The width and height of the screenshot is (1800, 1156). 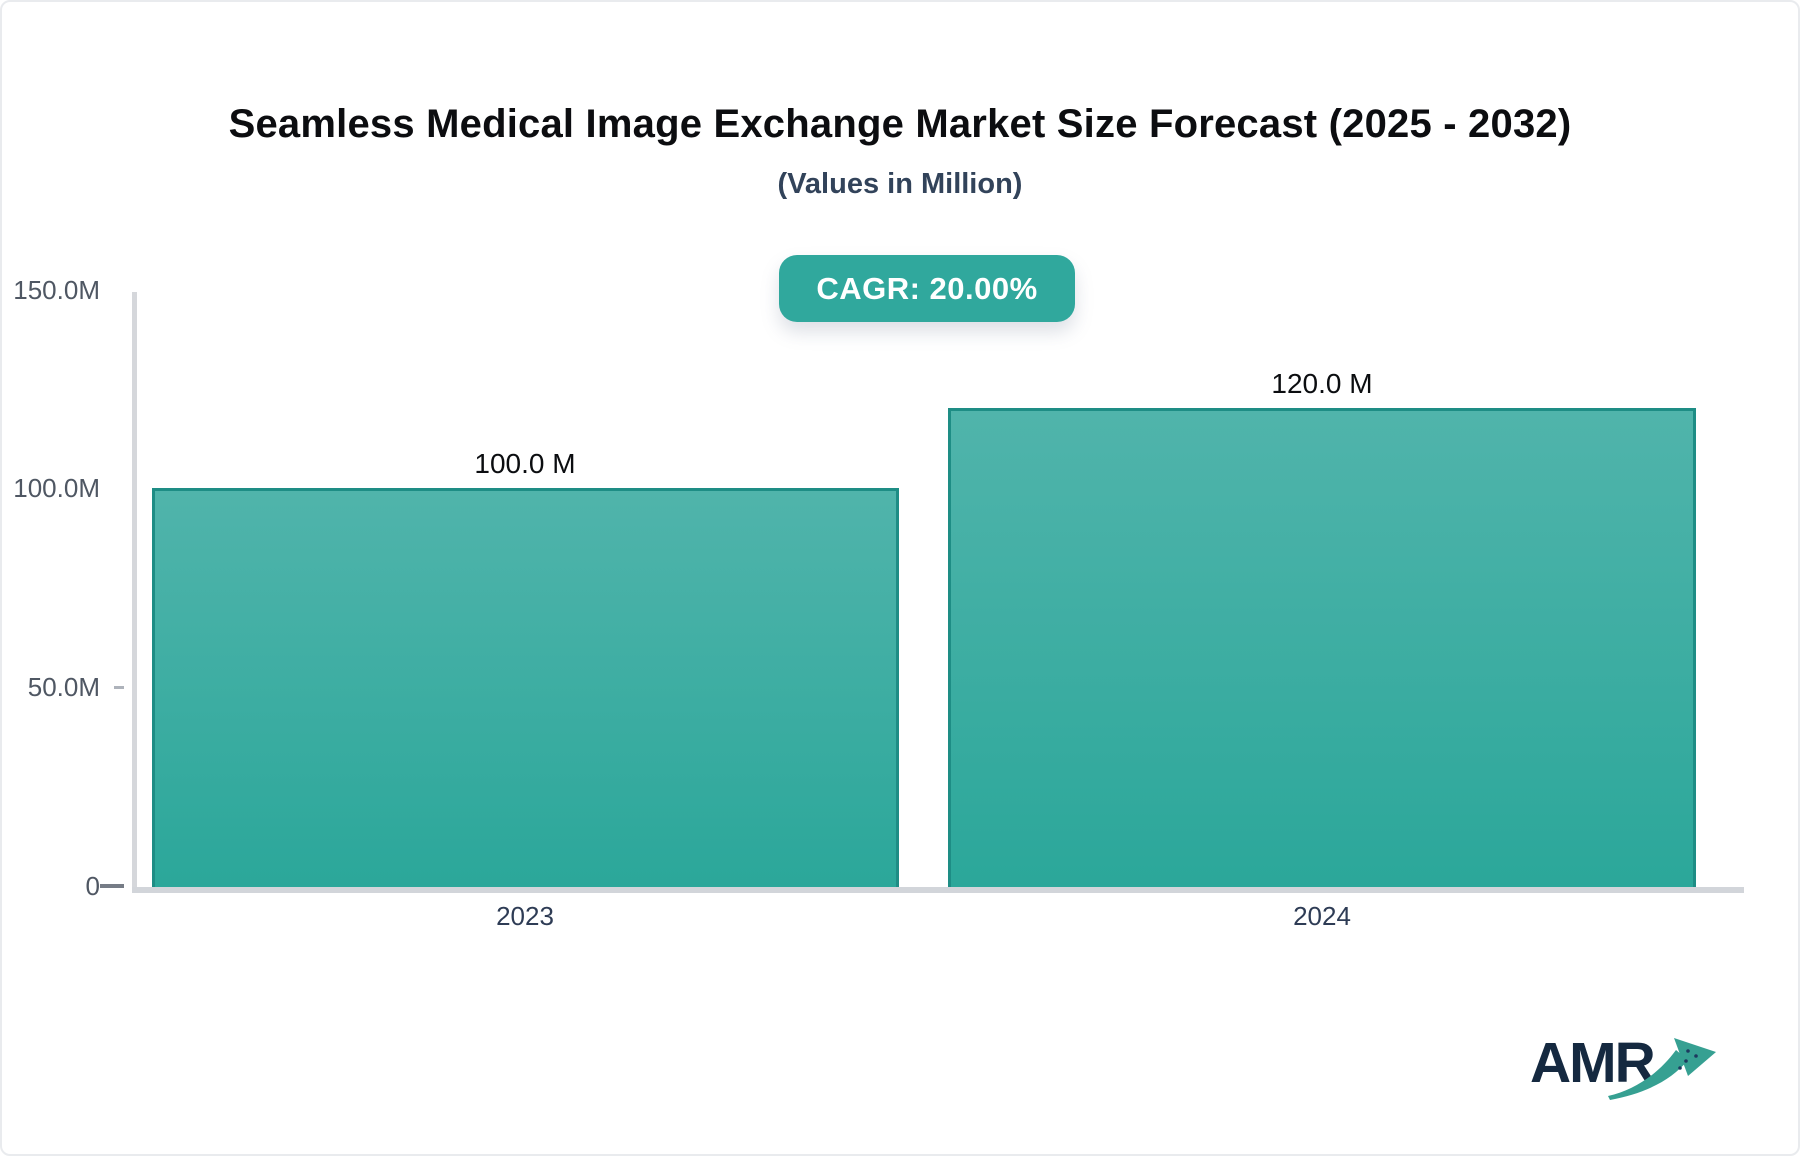 What do you see at coordinates (134, 592) in the screenshot?
I see `y-axis-line` at bounding box center [134, 592].